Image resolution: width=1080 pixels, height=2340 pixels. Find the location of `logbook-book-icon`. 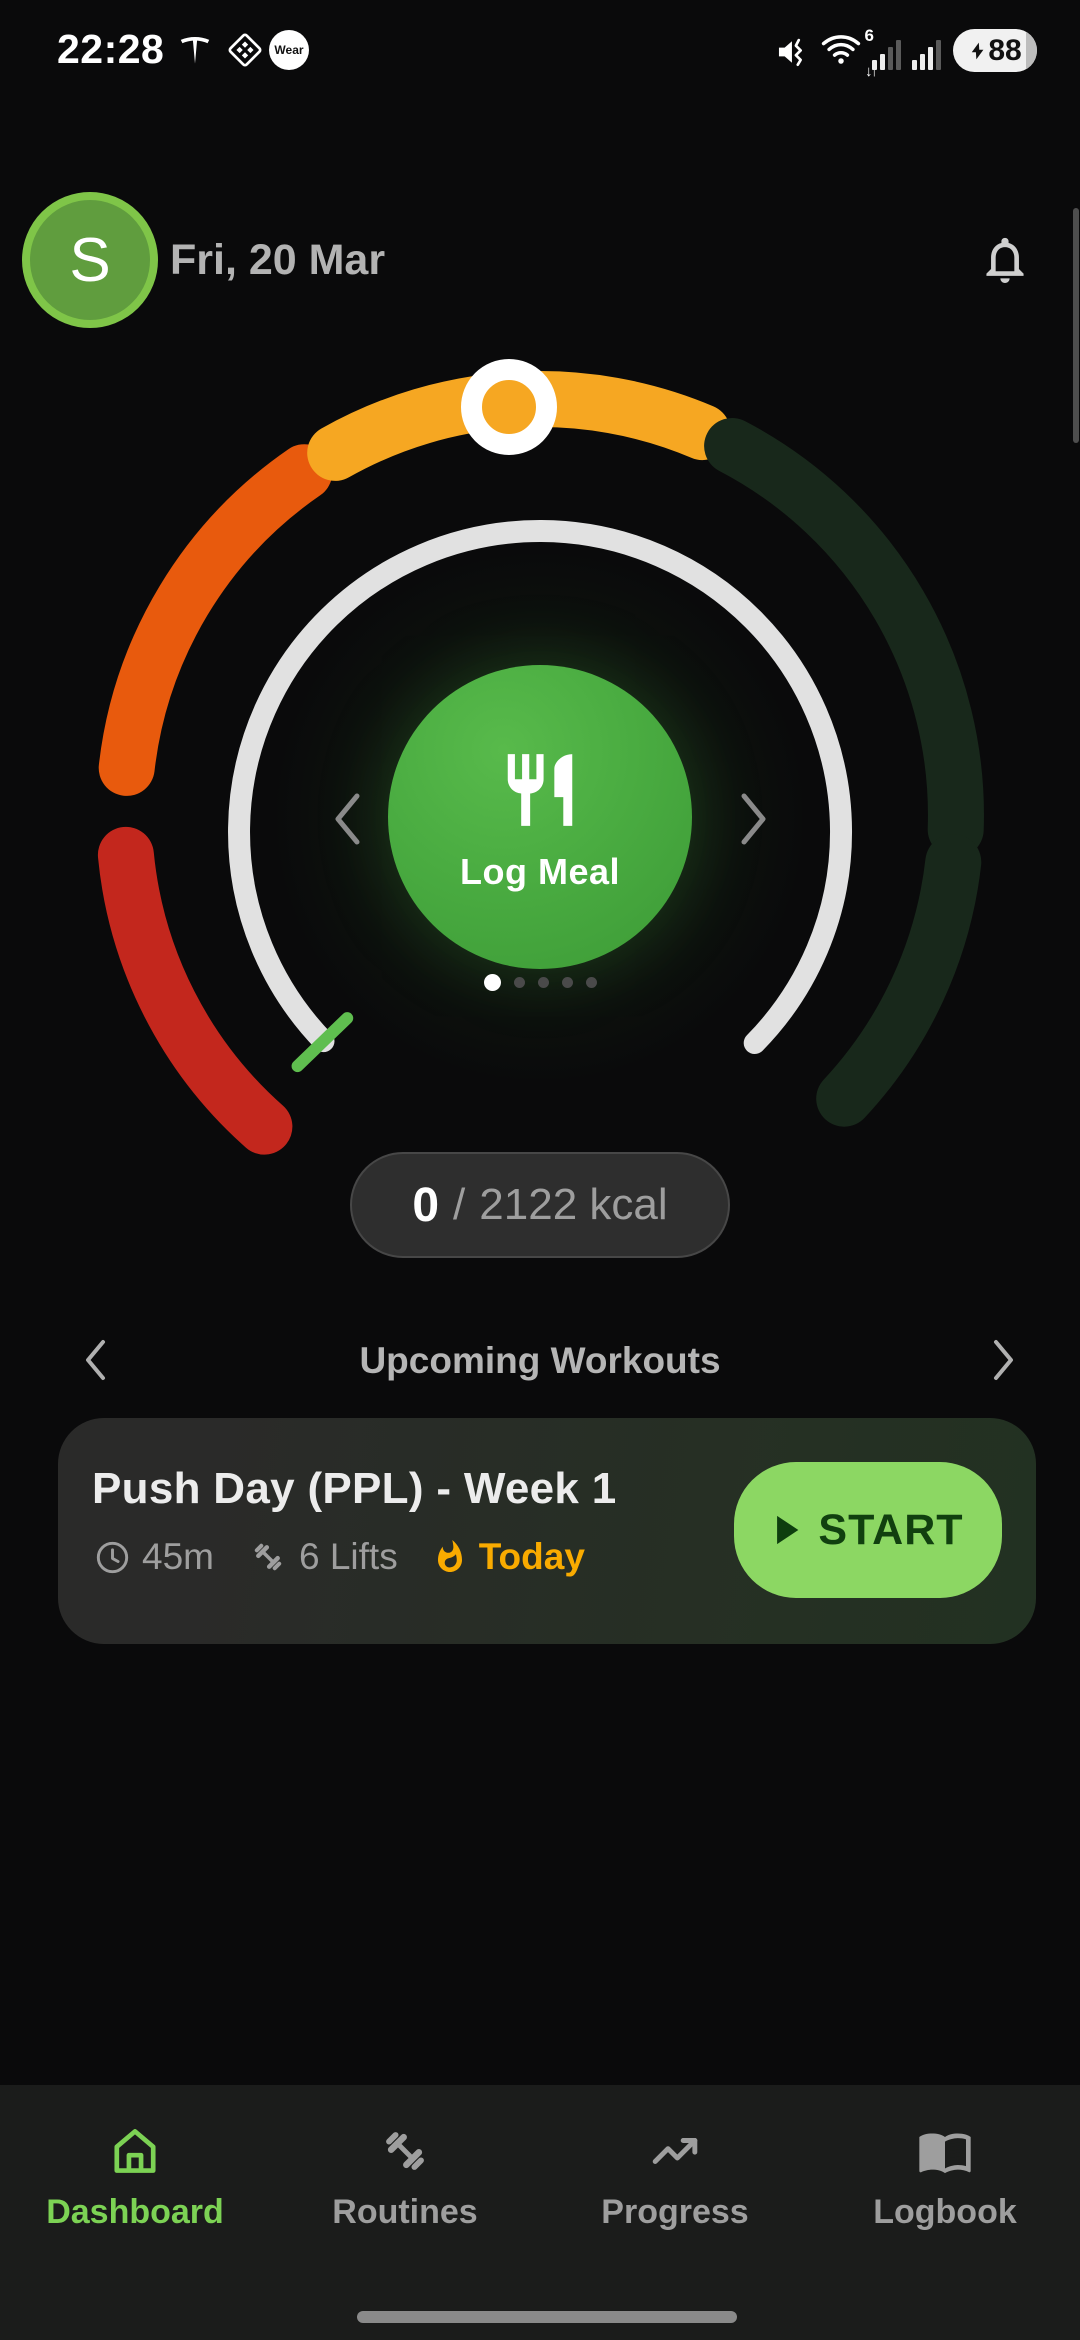

logbook-book-icon is located at coordinates (945, 2153).